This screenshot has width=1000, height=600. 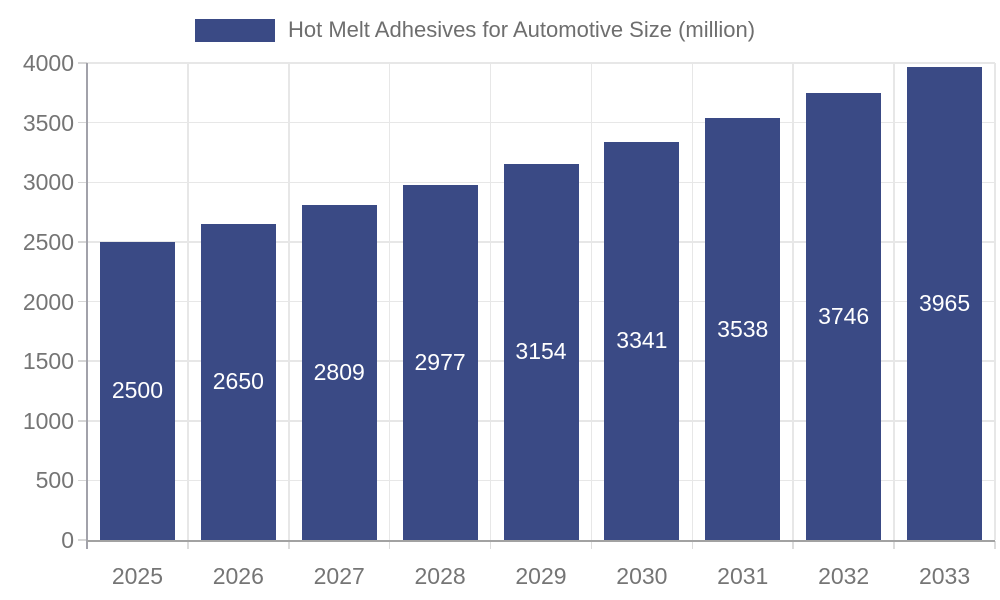 I want to click on bar-value-label: 3965, so click(x=944, y=303).